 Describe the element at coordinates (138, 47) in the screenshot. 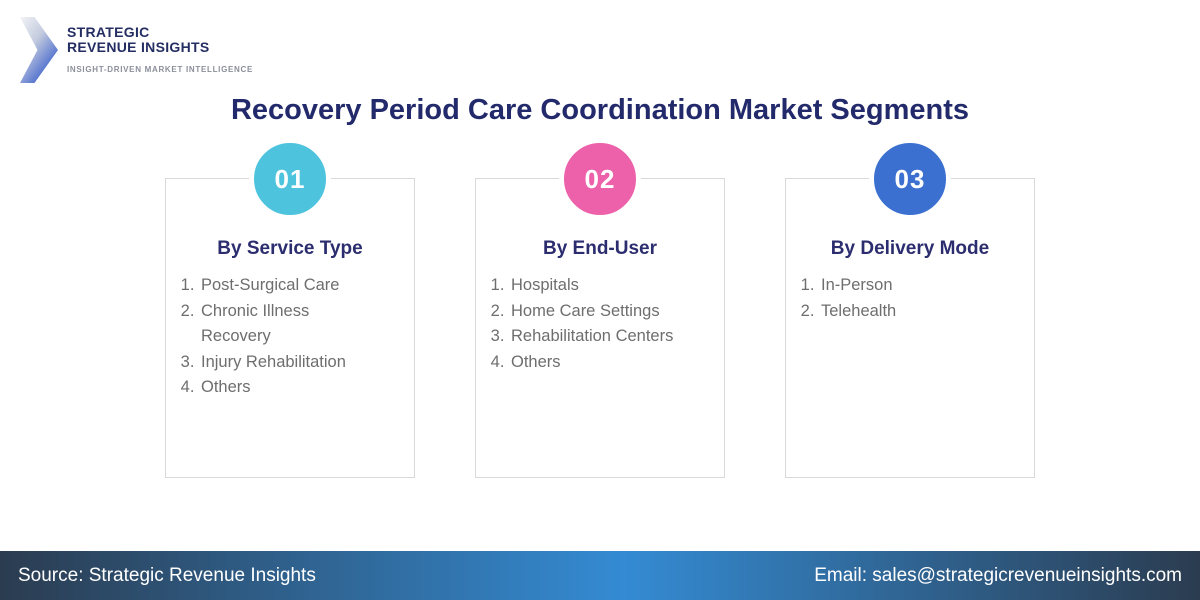

I see `logo-line-2: REVENUE INSIGHTS` at that location.